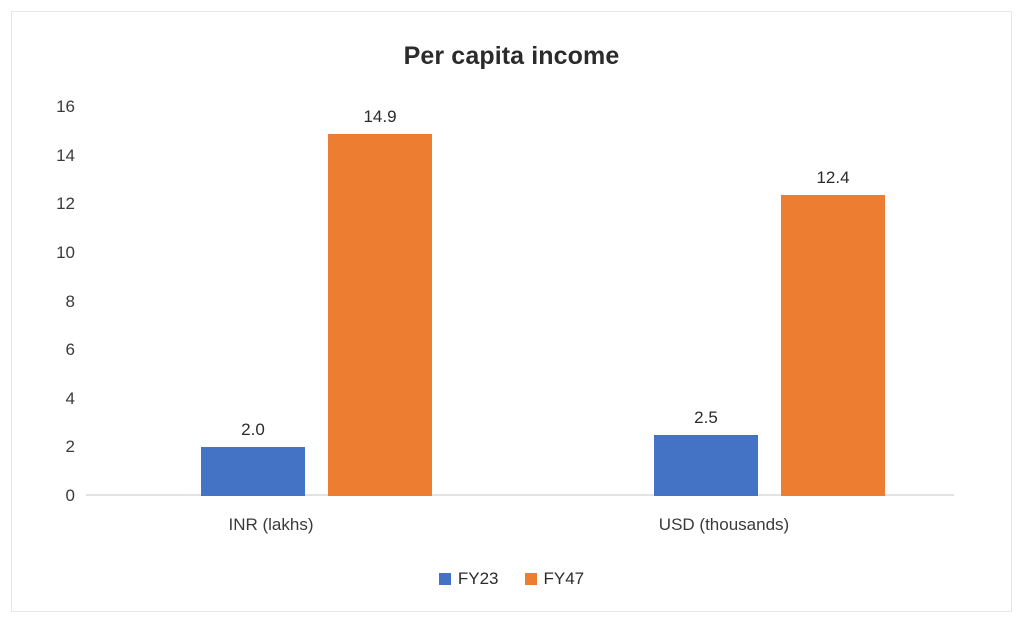  I want to click on bar-value-label: 12.4, so click(833, 177).